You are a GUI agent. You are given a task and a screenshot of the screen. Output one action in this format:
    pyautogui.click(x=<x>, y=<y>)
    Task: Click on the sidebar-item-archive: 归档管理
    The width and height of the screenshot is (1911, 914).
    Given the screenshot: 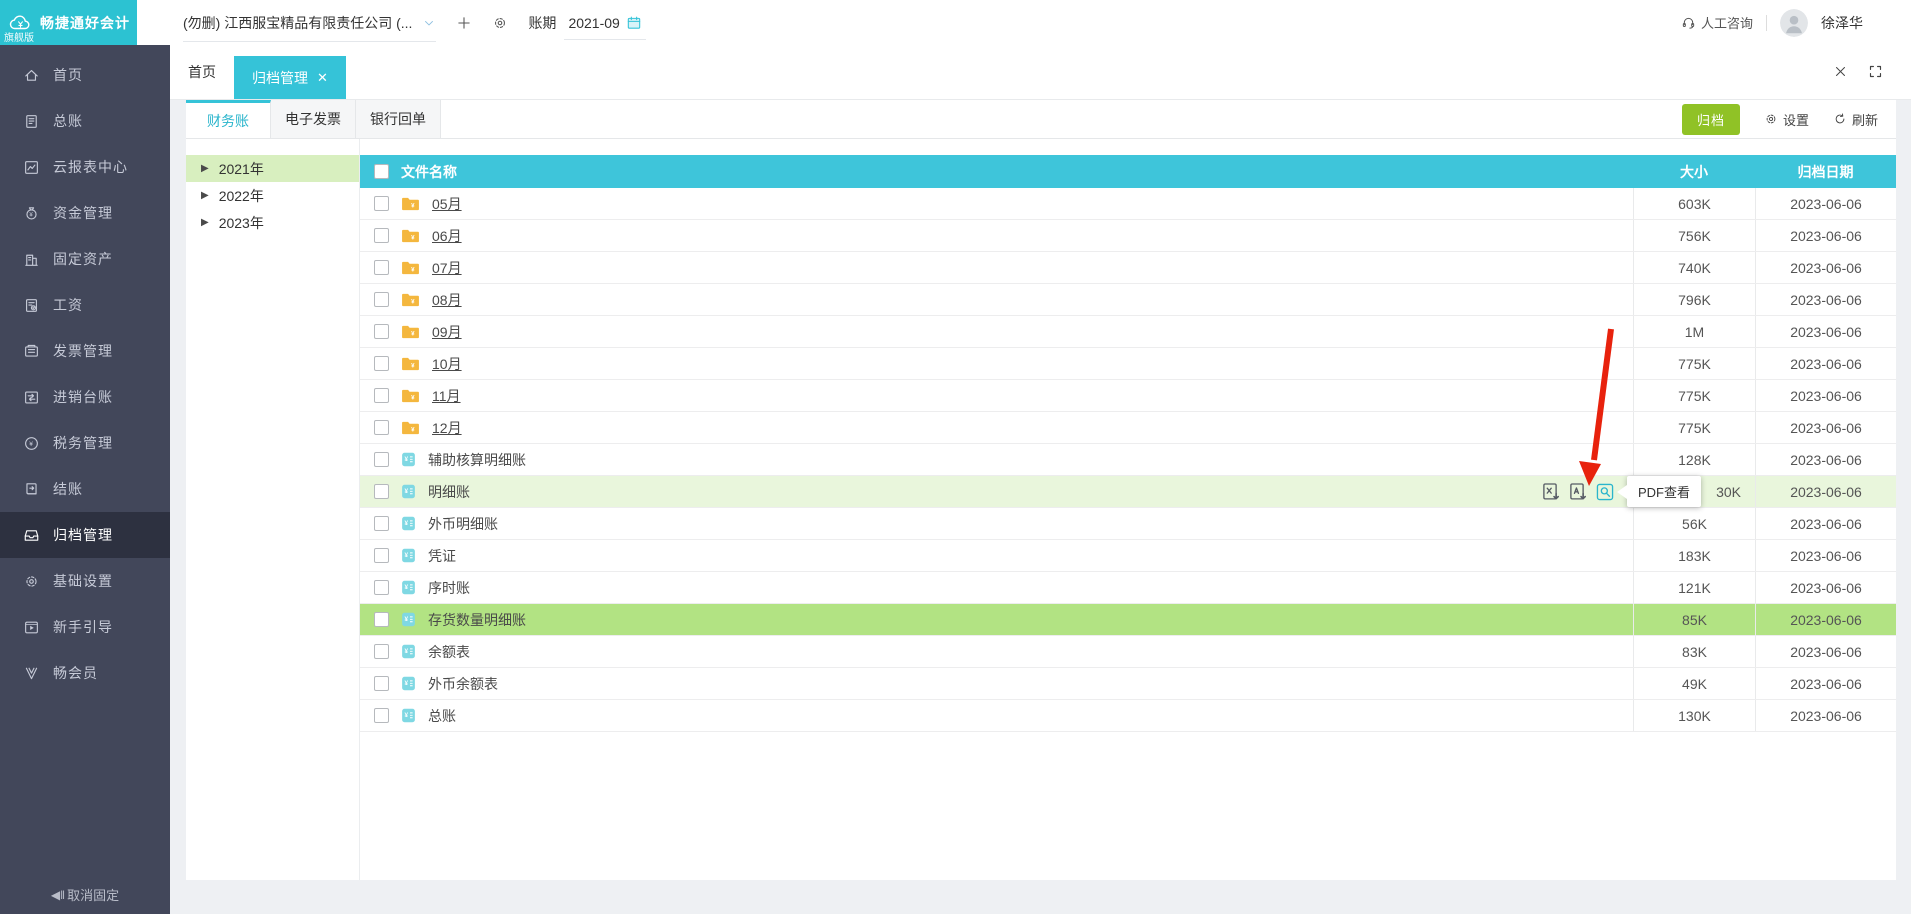 What is the action you would take?
    pyautogui.click(x=85, y=535)
    